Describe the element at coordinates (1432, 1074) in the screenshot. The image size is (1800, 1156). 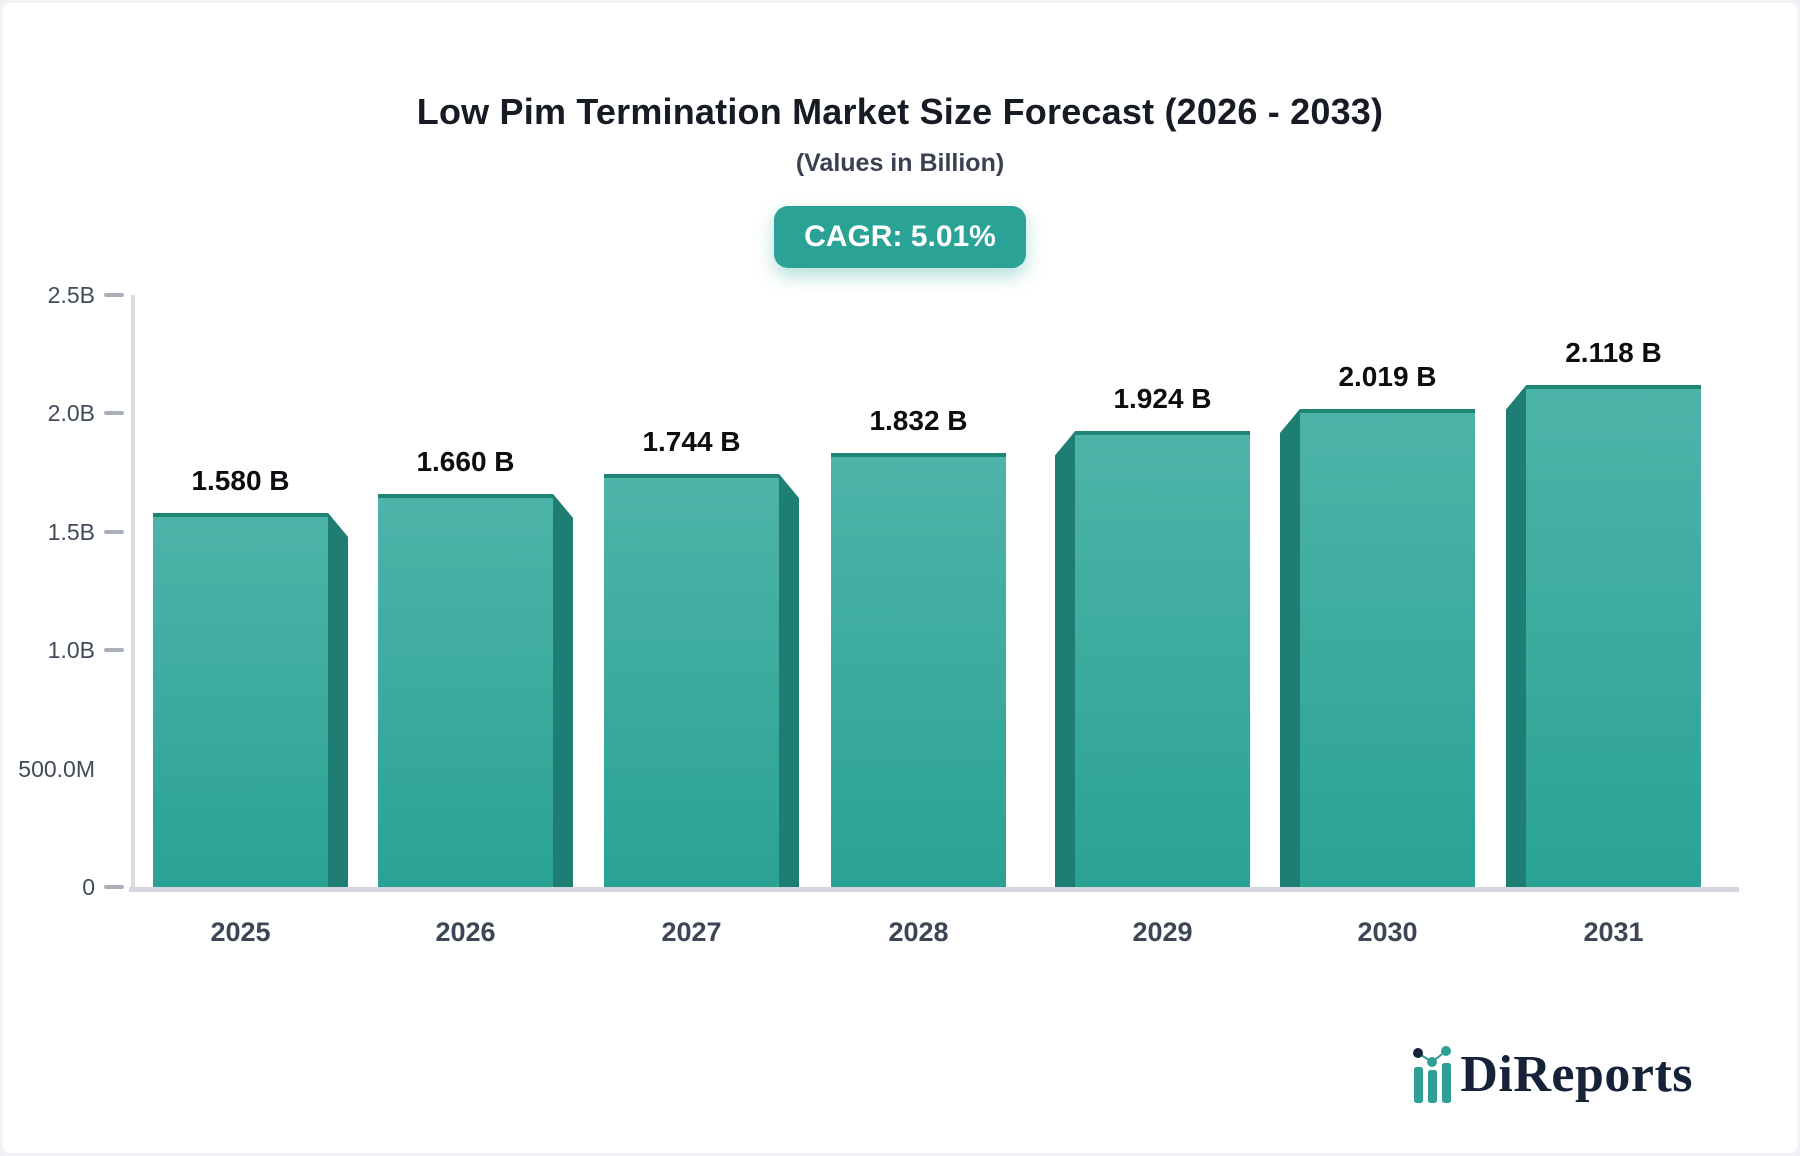
I see `bar-line-chart-icon` at that location.